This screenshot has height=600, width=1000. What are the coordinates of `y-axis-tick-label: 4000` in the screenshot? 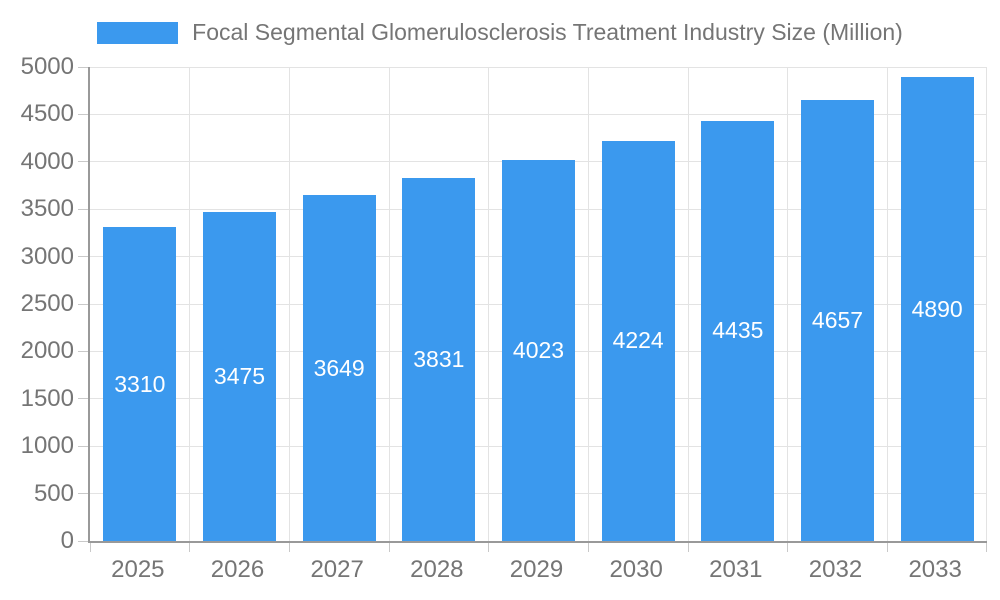 It's located at (47, 161).